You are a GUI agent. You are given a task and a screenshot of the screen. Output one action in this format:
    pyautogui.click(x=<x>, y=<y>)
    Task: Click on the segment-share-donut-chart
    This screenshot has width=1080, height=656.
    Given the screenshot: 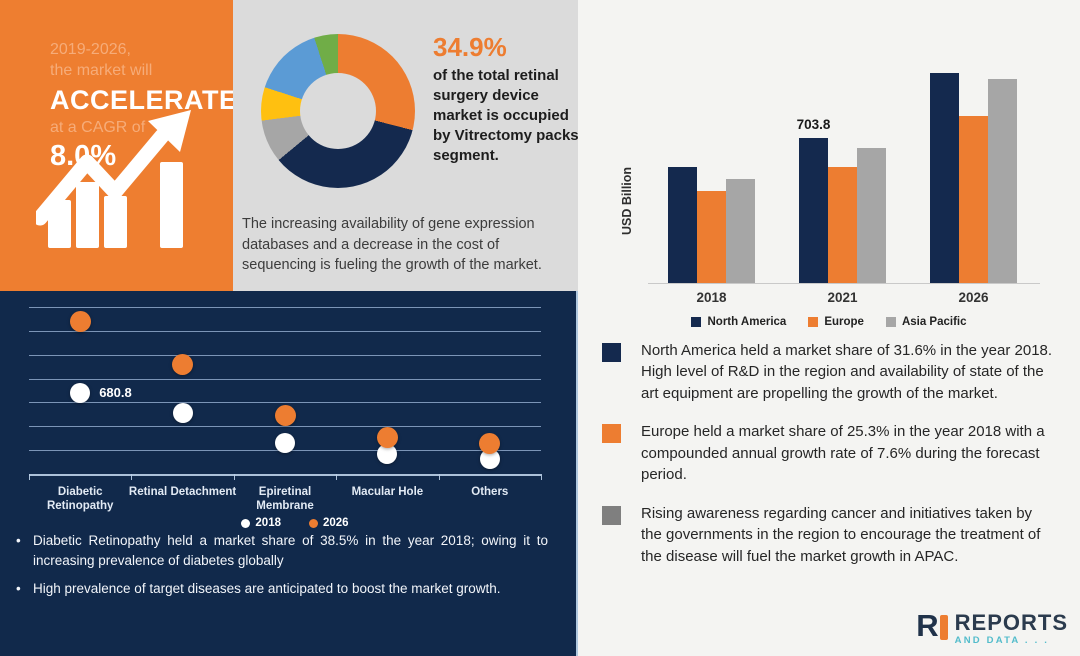 What is the action you would take?
    pyautogui.click(x=338, y=111)
    